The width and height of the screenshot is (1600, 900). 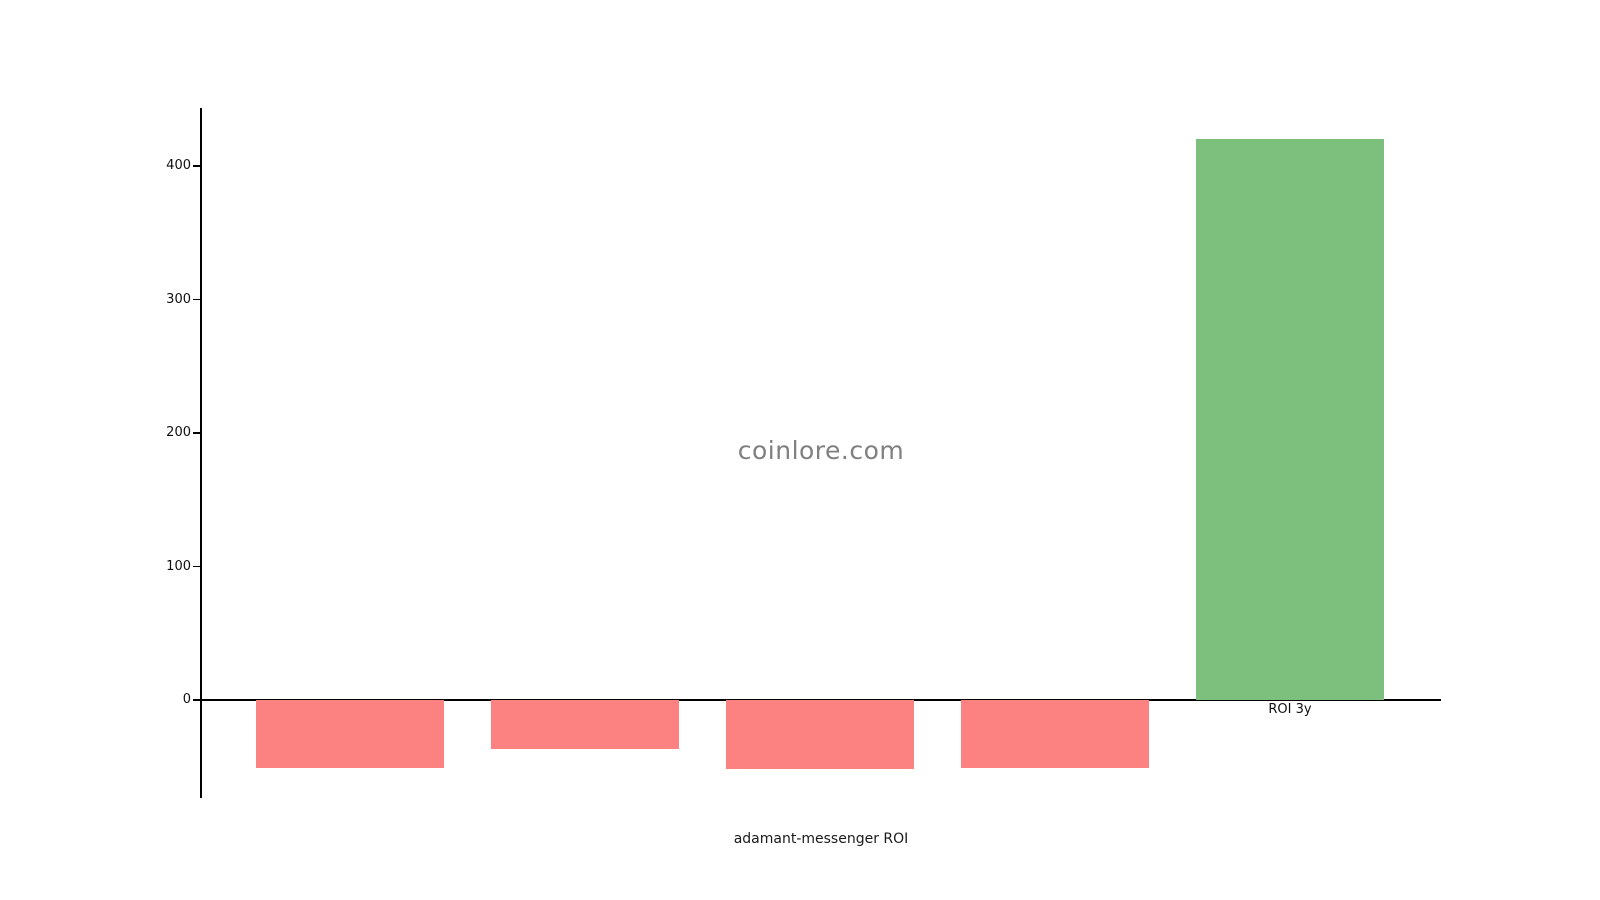 I want to click on y-tick-label-200: 200, so click(x=178, y=432).